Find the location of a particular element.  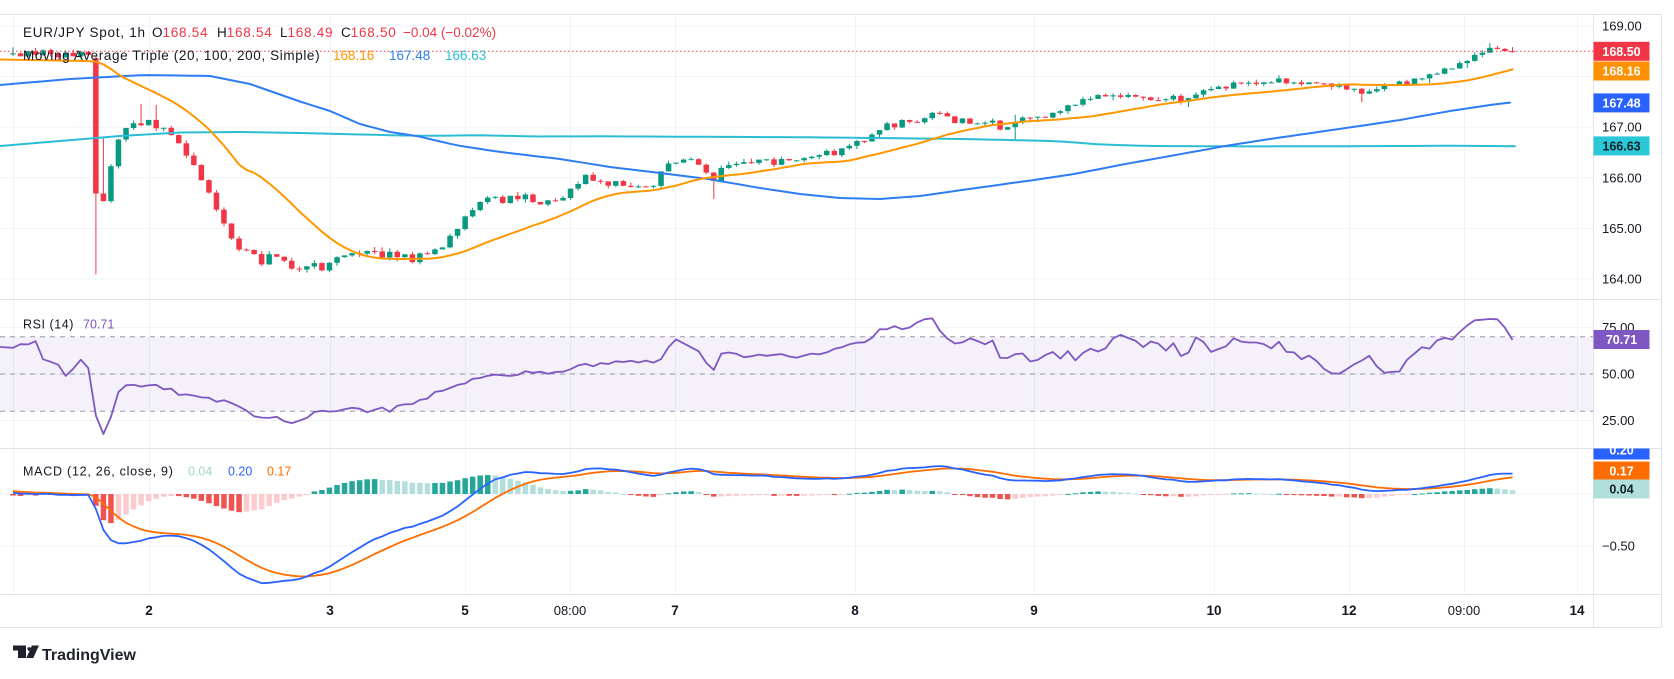

svg-text: 0.20 is located at coordinates (1621, 451).